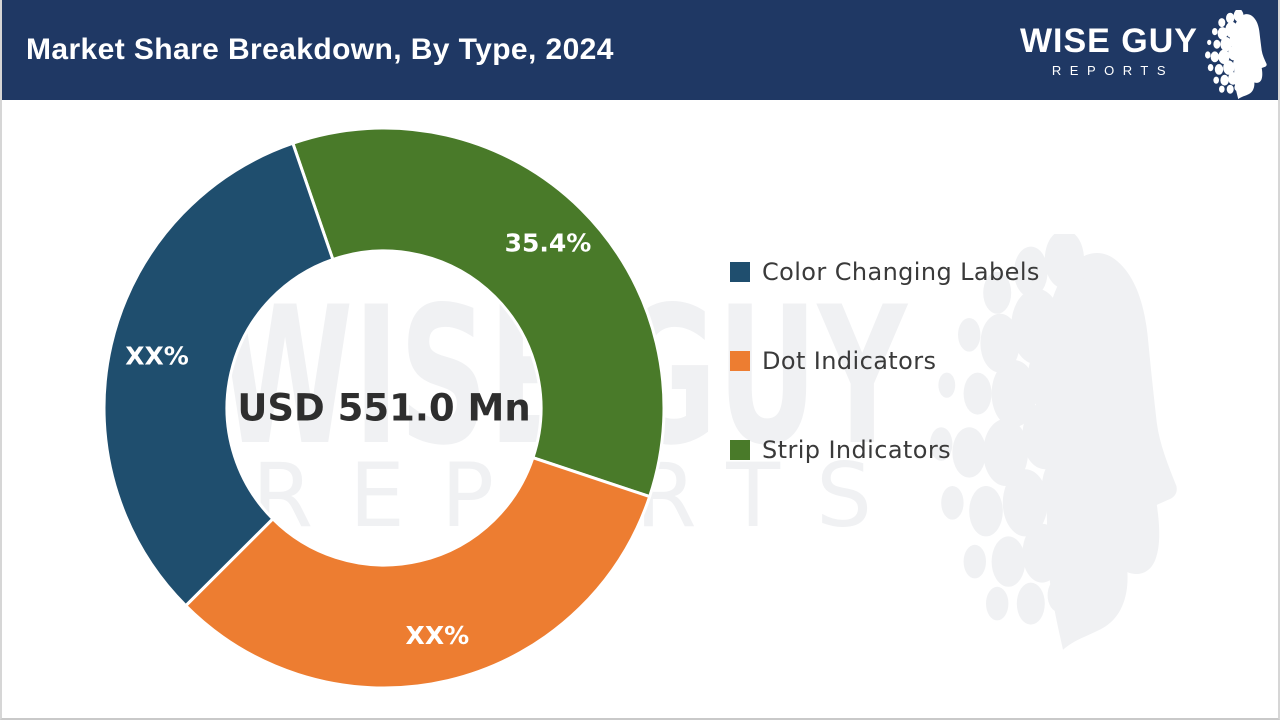 The width and height of the screenshot is (1280, 720). Describe the element at coordinates (320, 49) in the screenshot. I see `page-title: Market Share Breakdown, By Type, 2024` at that location.